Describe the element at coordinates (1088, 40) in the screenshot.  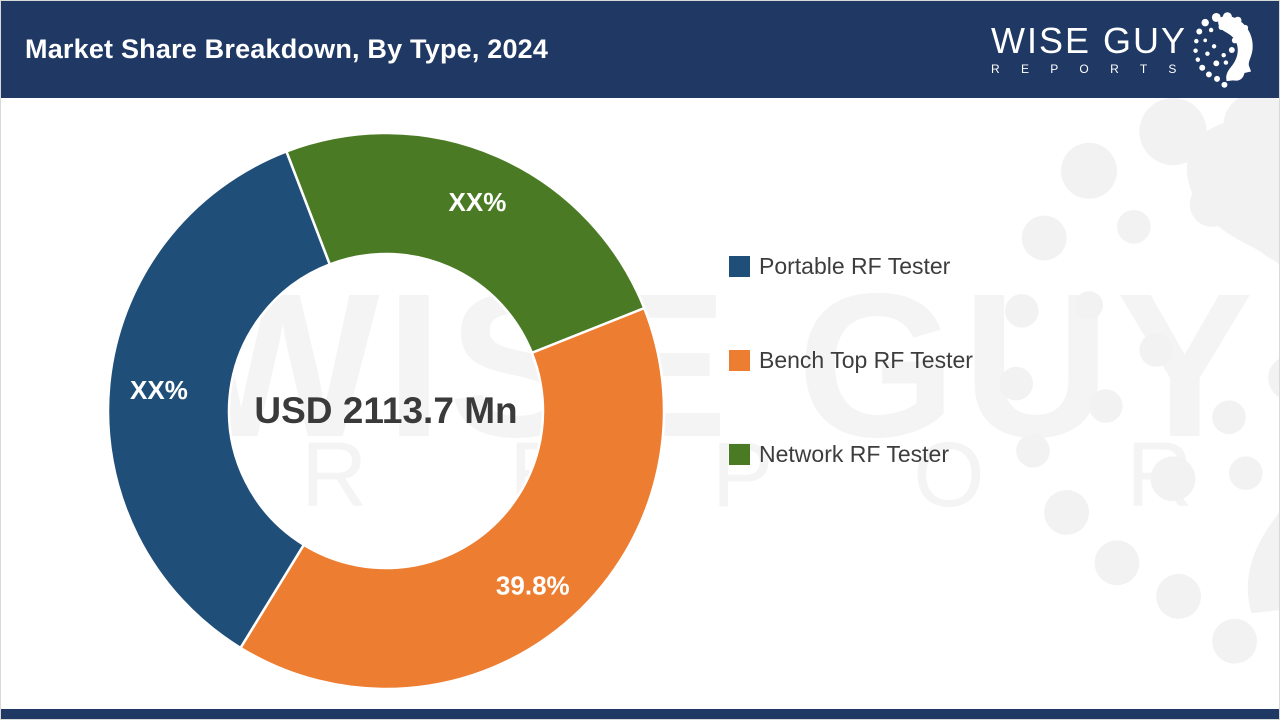
I see `logo-wordmark: WISE GUY` at that location.